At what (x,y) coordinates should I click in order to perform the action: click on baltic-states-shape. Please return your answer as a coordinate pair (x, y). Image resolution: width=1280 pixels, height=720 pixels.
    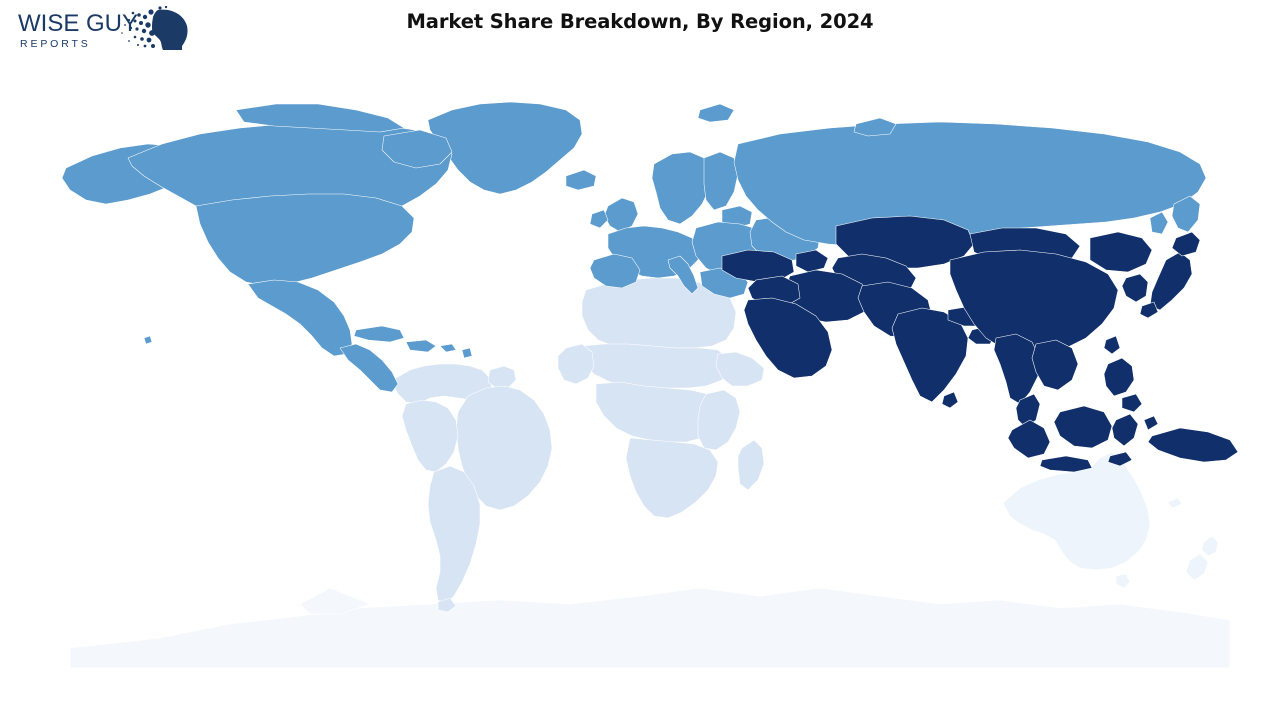
    Looking at the image, I should click on (737, 217).